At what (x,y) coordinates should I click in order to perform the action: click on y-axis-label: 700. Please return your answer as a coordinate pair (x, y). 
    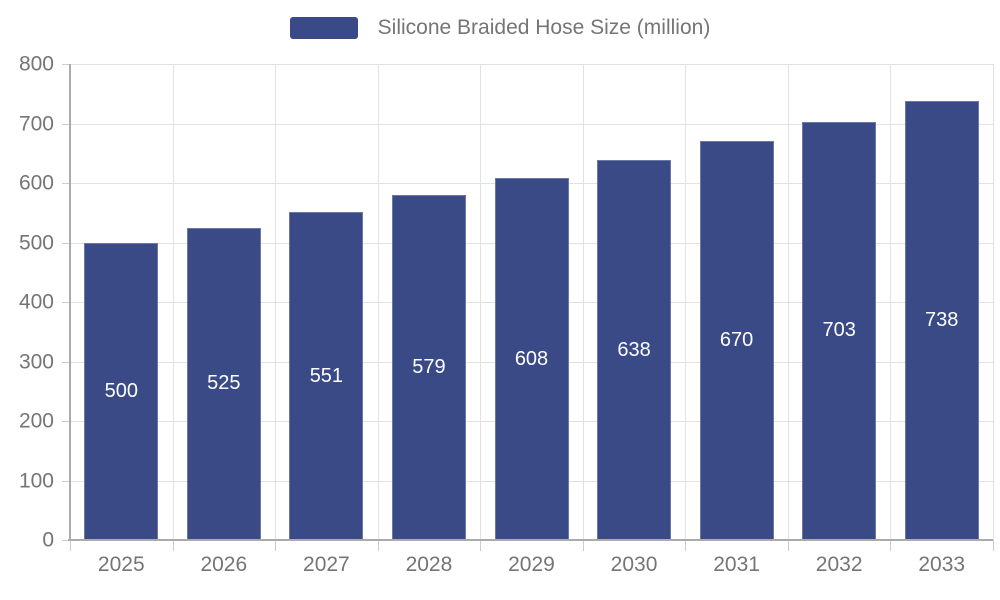
    Looking at the image, I should click on (36, 123).